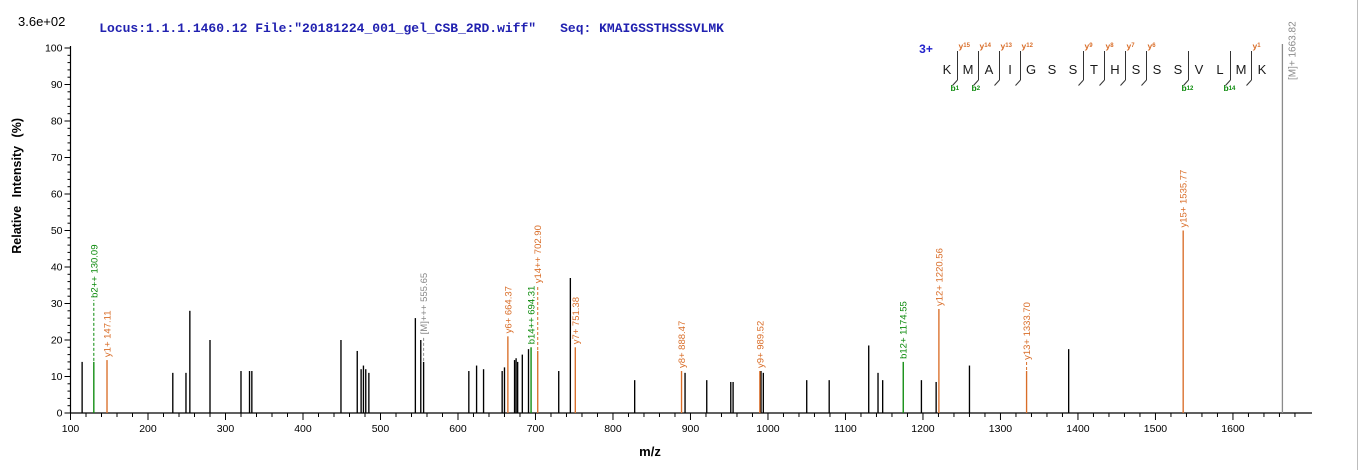 This screenshot has width=1362, height=473. What do you see at coordinates (1078, 429) in the screenshot?
I see `x-tick-label: 1400` at bounding box center [1078, 429].